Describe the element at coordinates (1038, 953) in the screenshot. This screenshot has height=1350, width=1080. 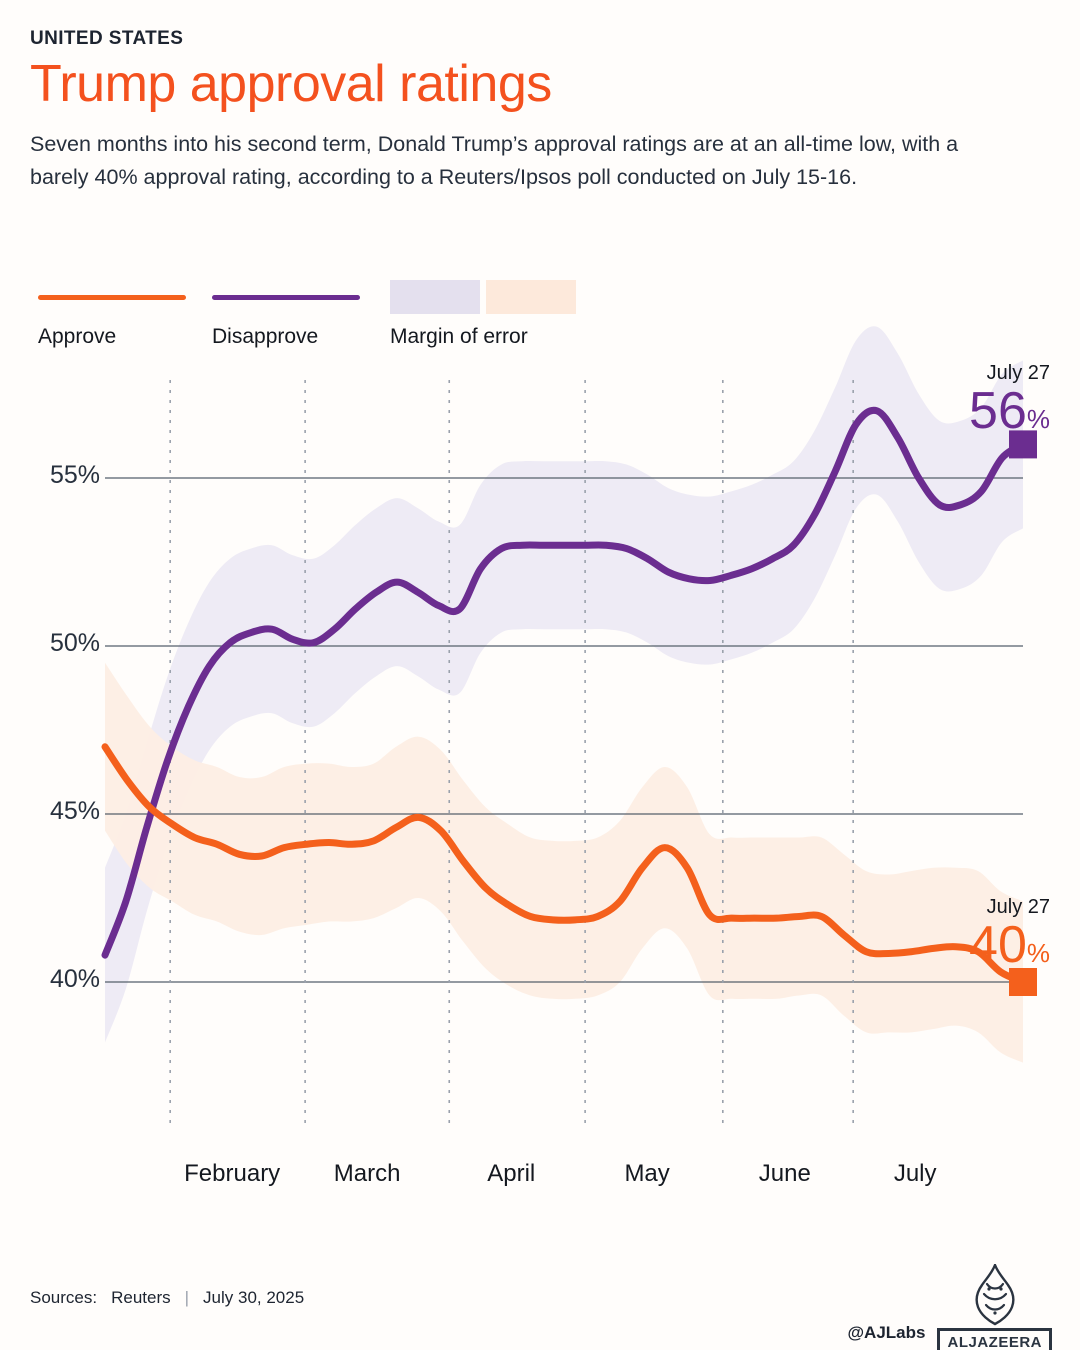
I see `callout-approve-percent: %` at that location.